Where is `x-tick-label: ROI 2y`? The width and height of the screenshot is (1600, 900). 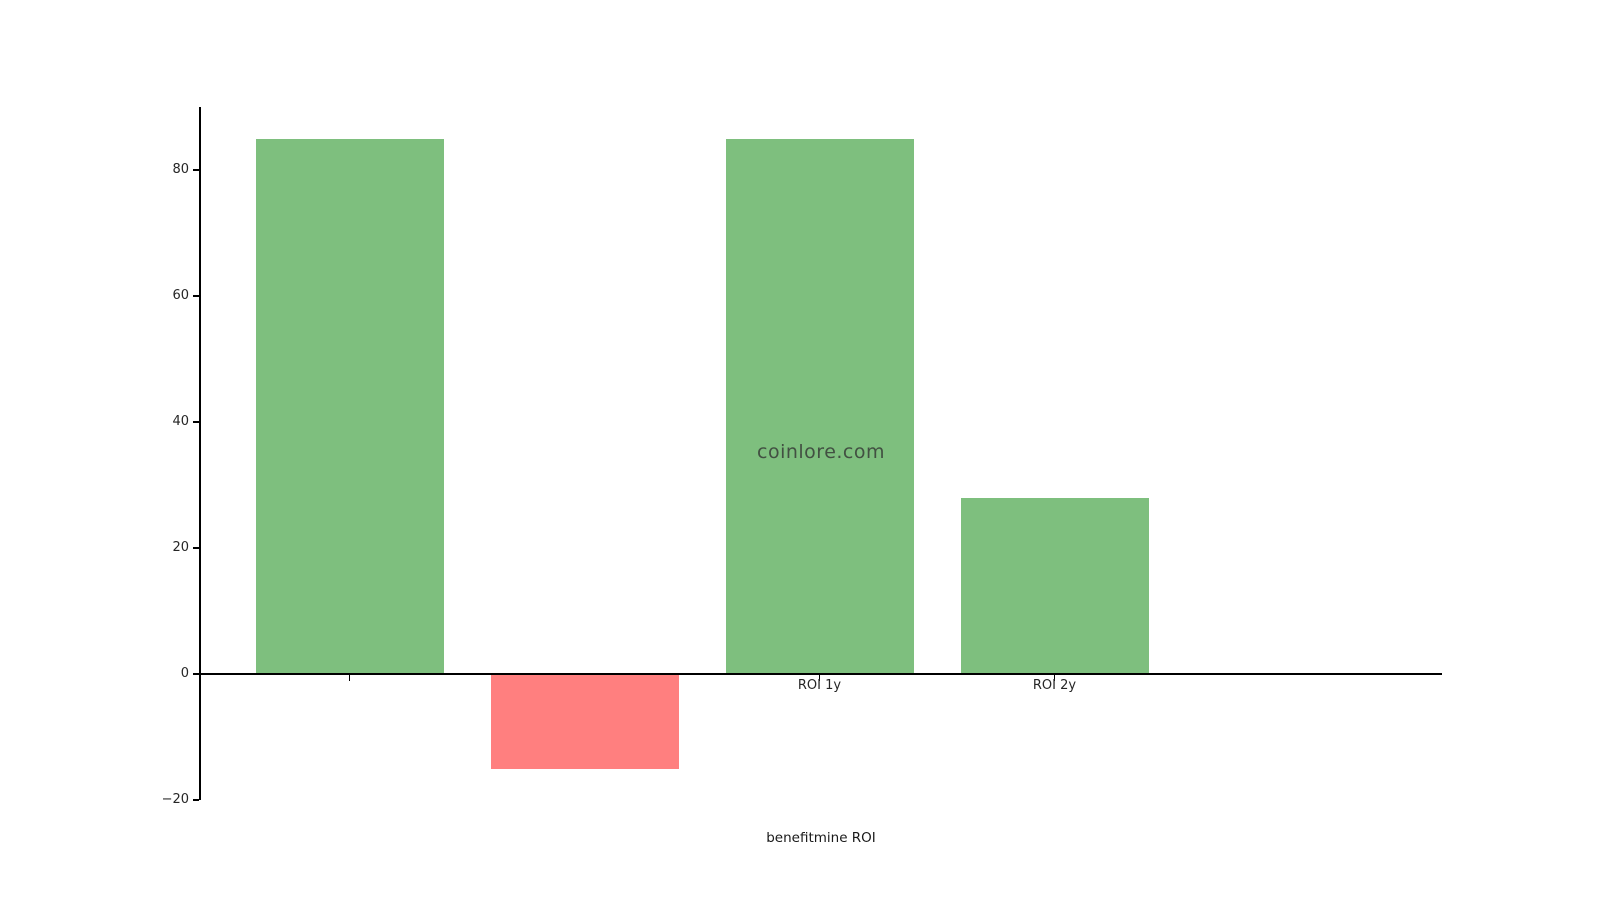
x-tick-label: ROI 2y is located at coordinates (1054, 685).